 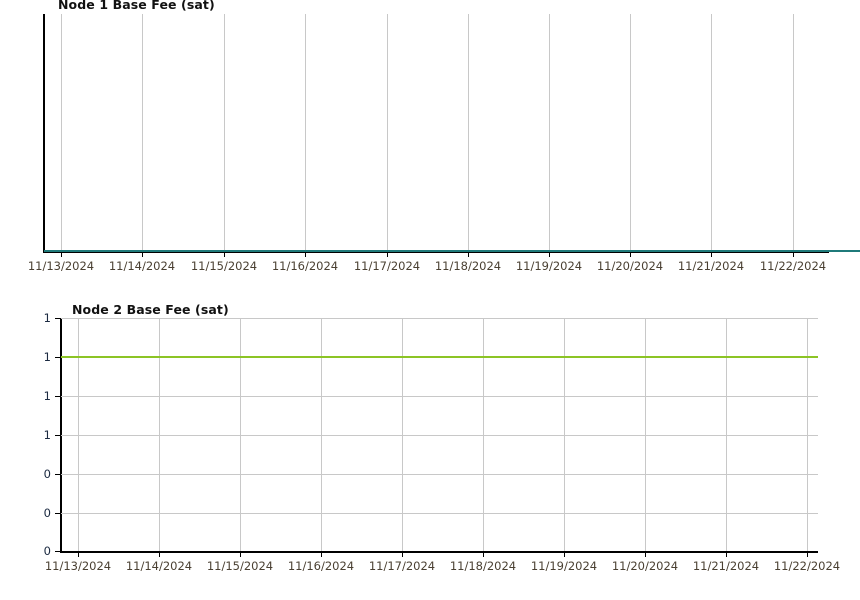 What do you see at coordinates (150, 309) in the screenshot?
I see `chart-title-node-2: Node 2 Base Fee (sat)` at bounding box center [150, 309].